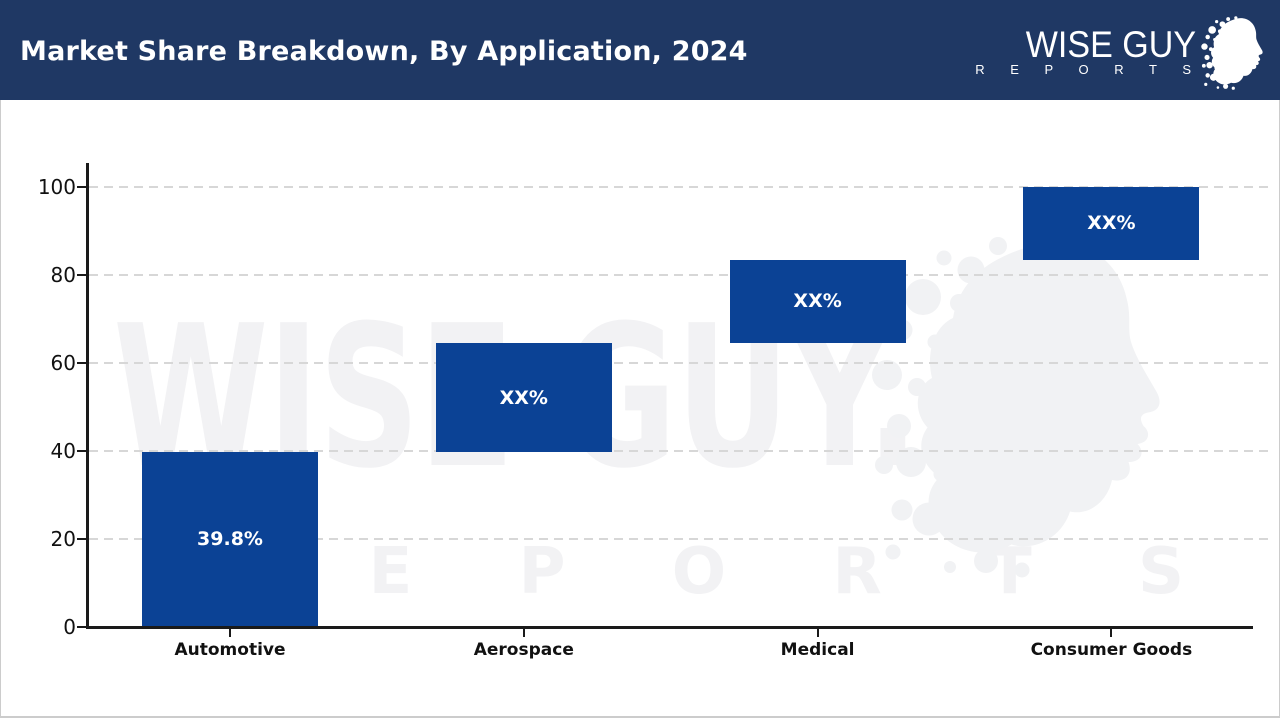 Image resolution: width=1280 pixels, height=720 pixels. Describe the element at coordinates (1088, 69) in the screenshot. I see `logo-subtitle: R E P O R T S` at that location.